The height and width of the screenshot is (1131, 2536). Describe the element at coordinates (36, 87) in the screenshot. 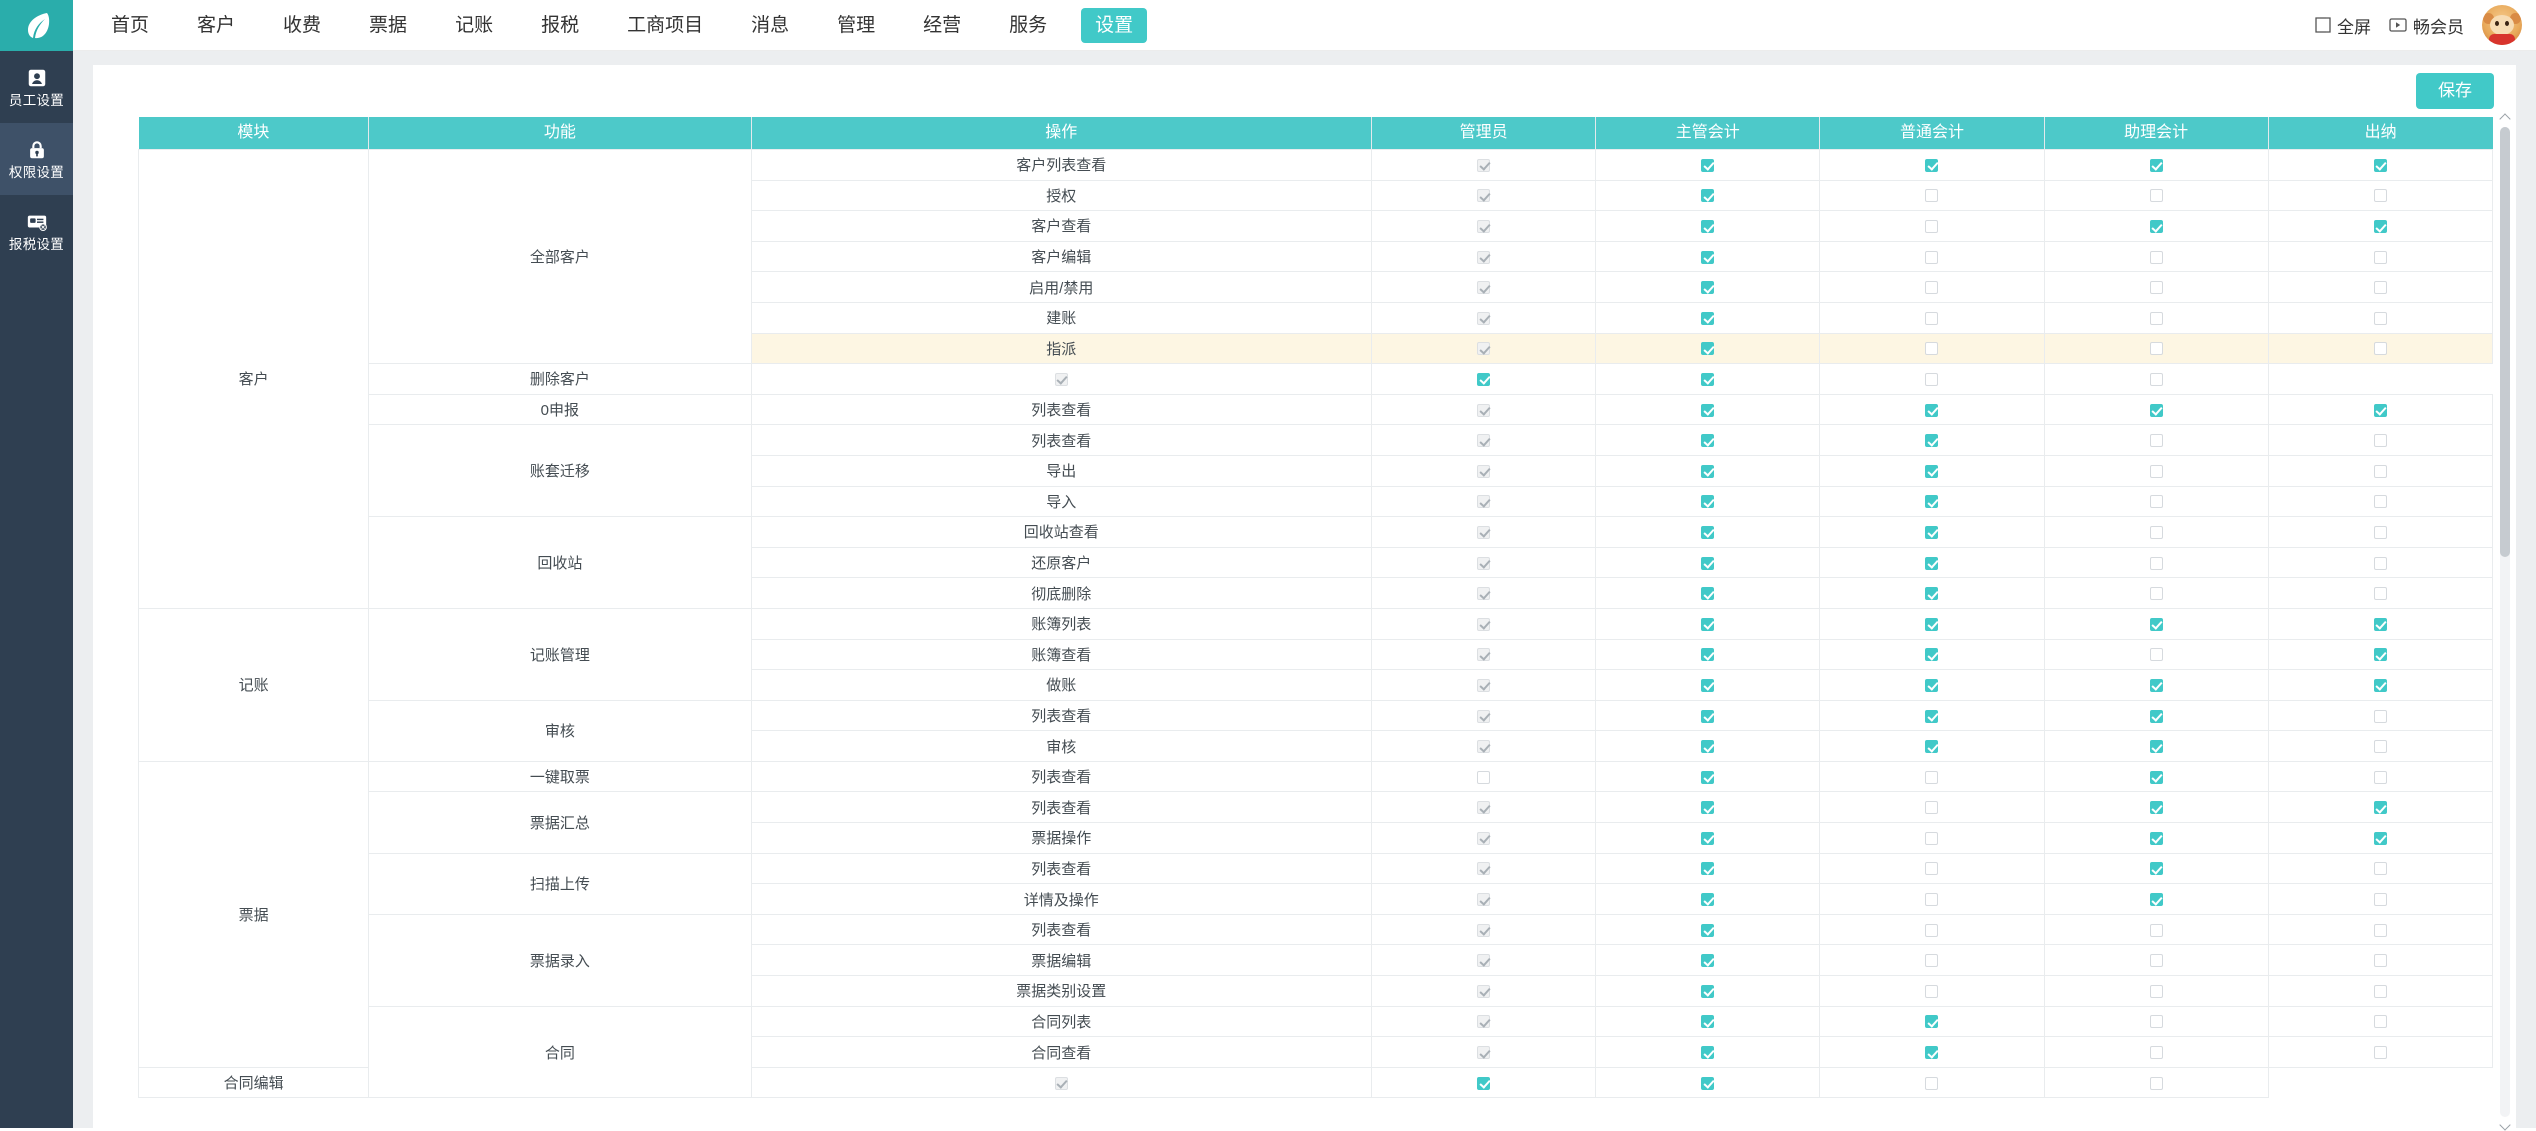

I see `sidebar-item-0: 员工设置` at that location.